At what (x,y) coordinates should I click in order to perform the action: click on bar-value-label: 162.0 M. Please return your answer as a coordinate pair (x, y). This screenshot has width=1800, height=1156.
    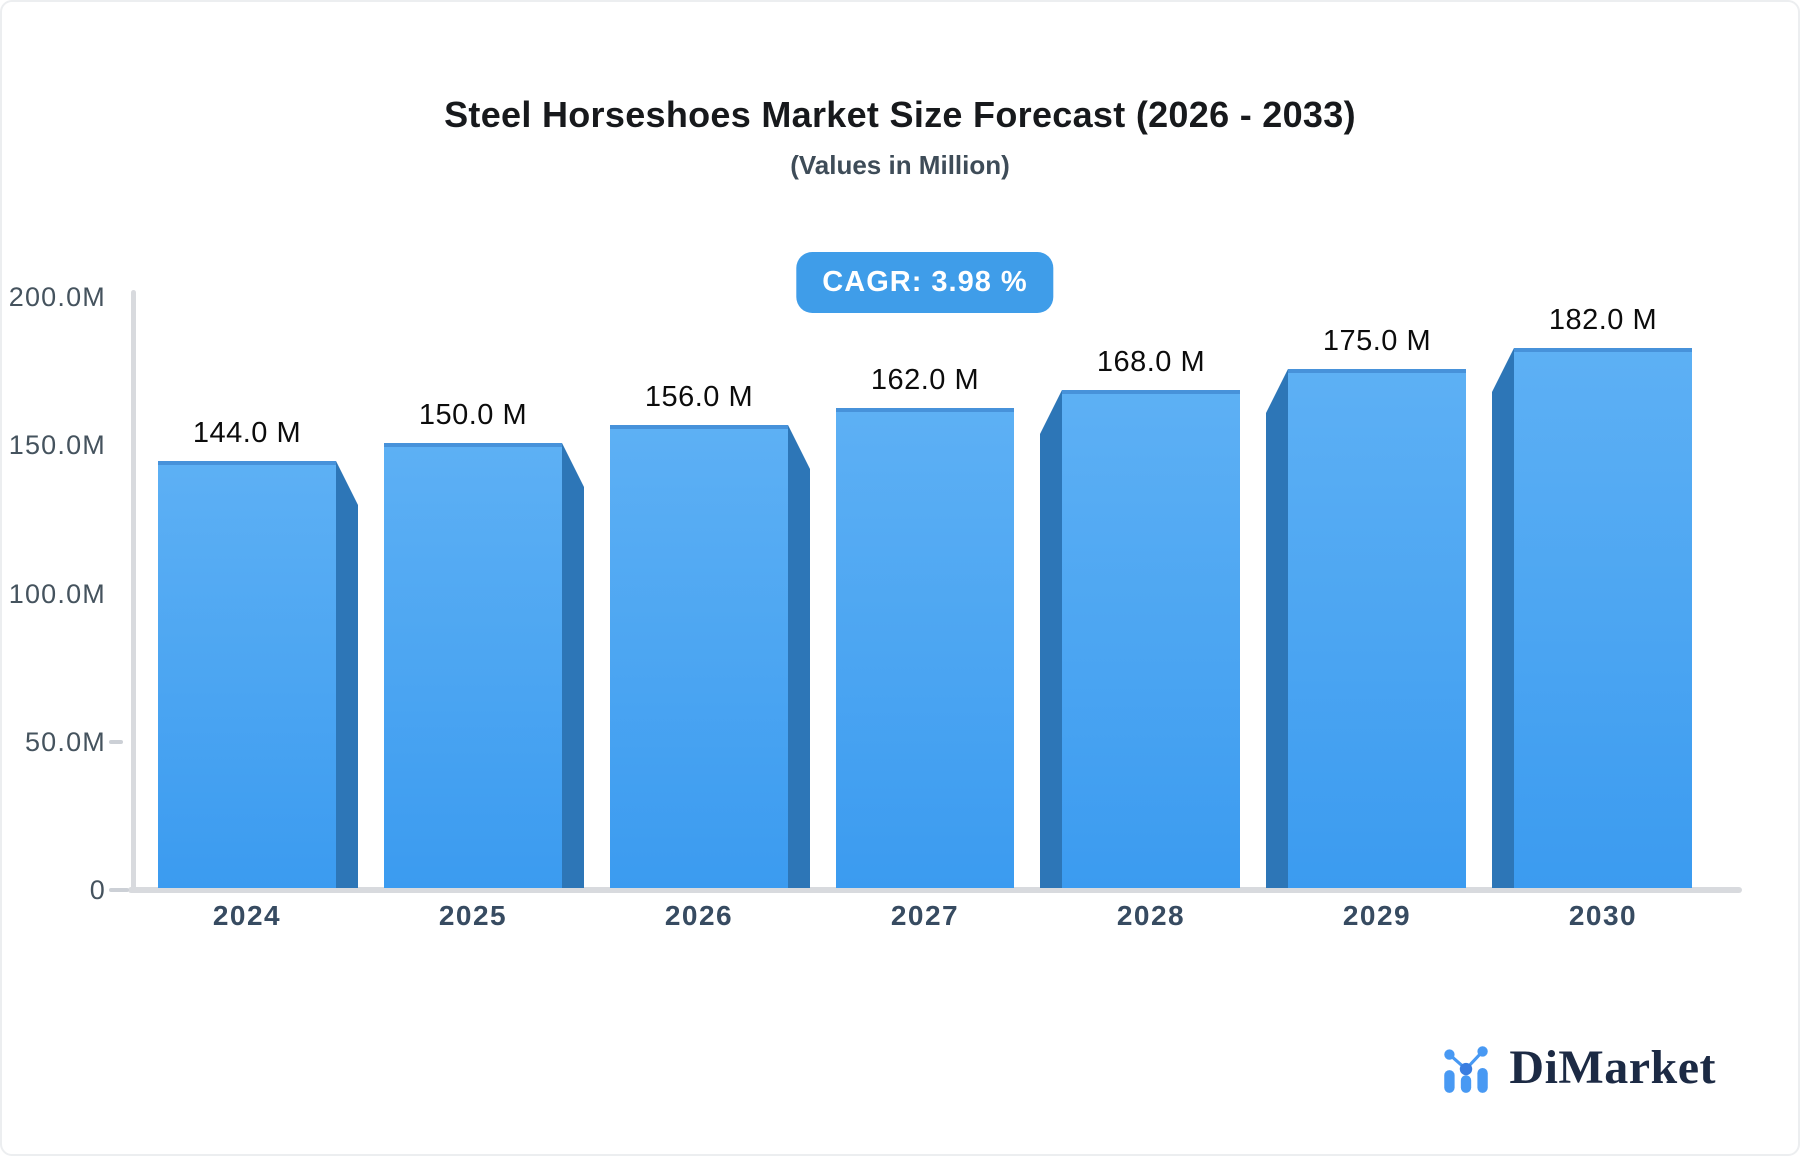
    Looking at the image, I should click on (925, 380).